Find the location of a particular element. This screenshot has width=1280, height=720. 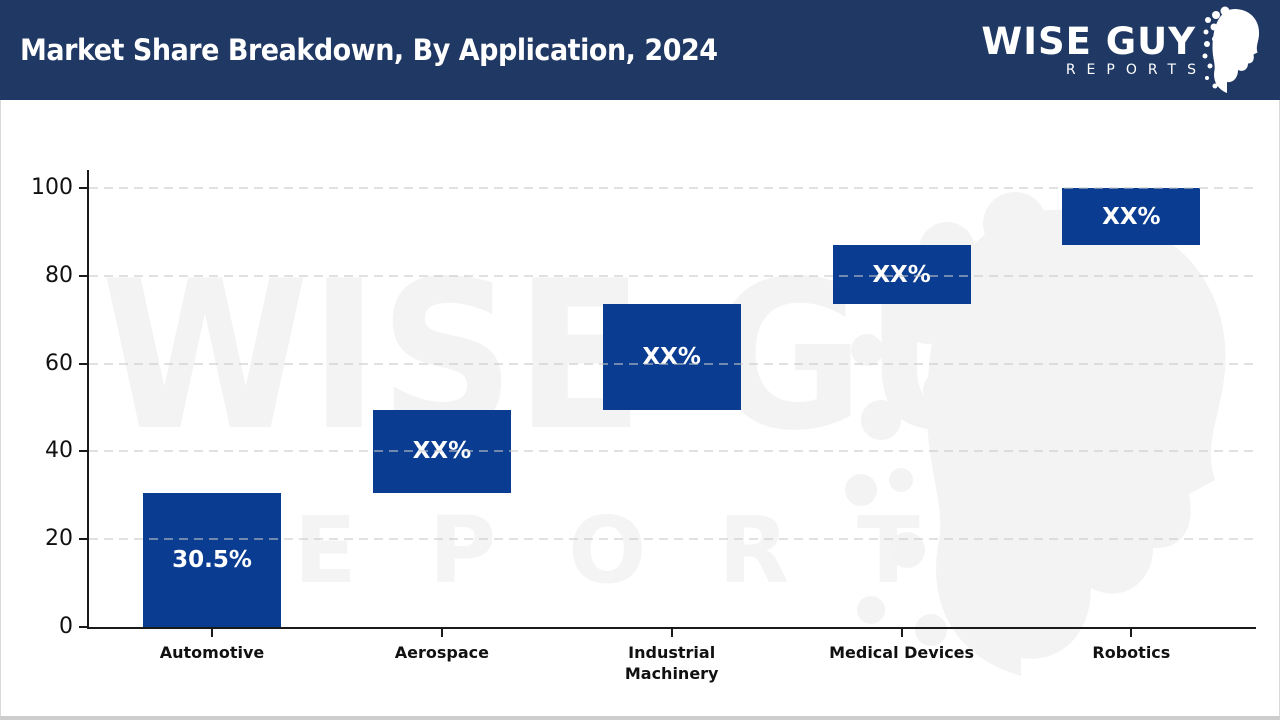

bar-automotive: 30.5% is located at coordinates (212, 560).